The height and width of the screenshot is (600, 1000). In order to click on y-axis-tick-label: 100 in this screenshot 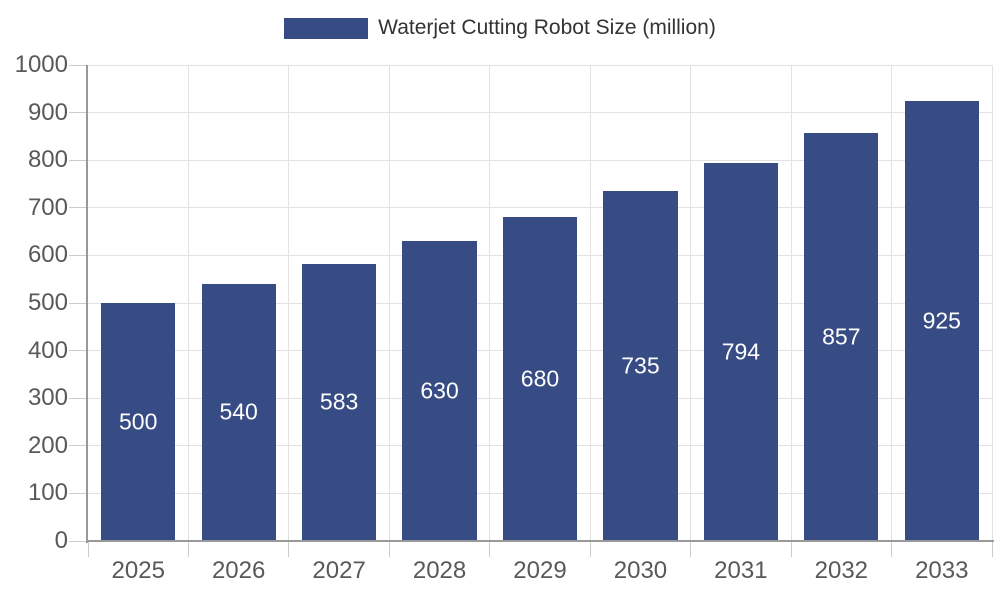, I will do `click(47, 493)`.